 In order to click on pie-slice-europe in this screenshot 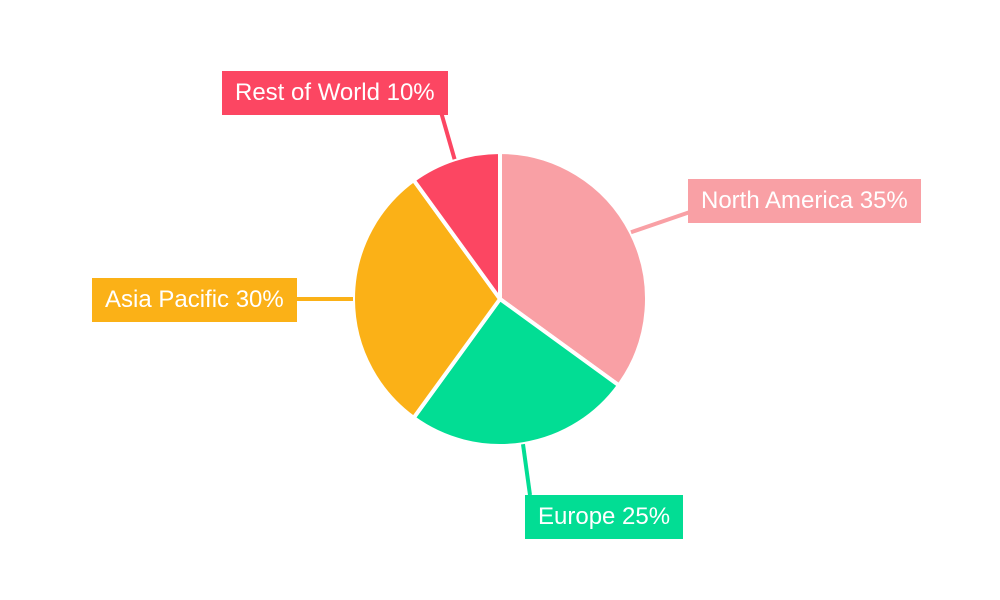, I will do `click(516, 372)`.